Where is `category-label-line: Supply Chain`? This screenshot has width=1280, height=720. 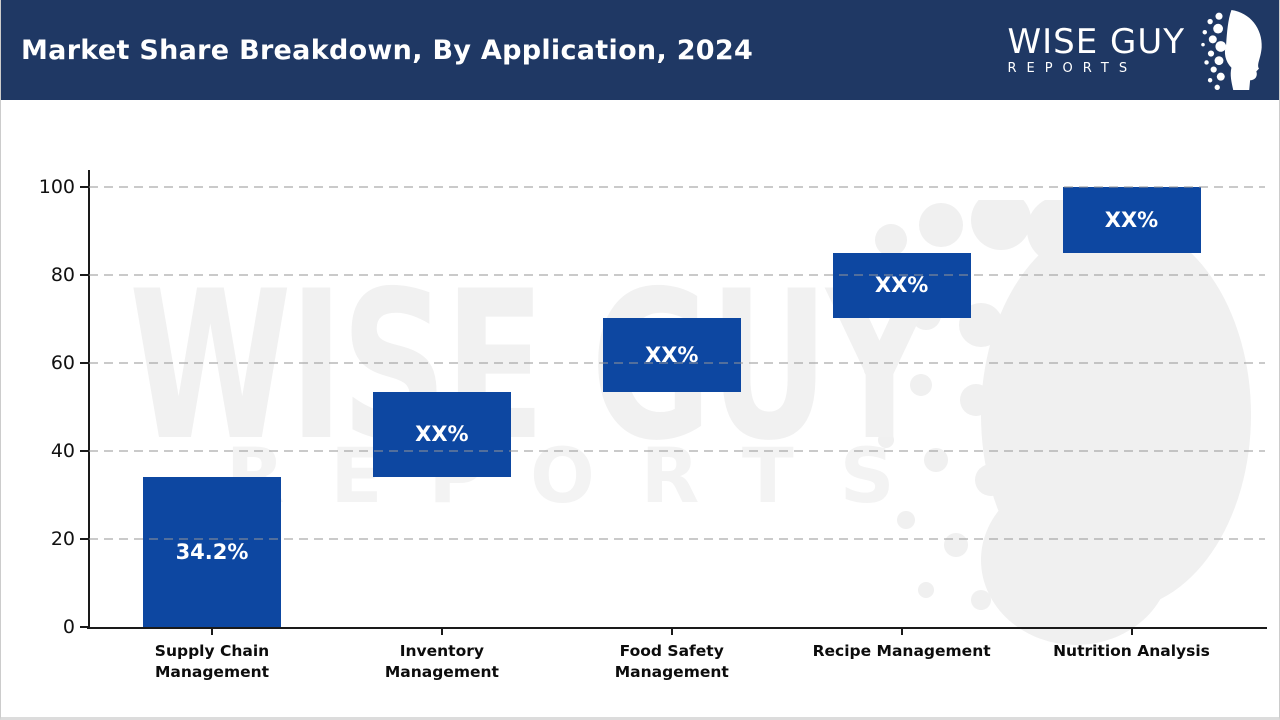 category-label-line: Supply Chain is located at coordinates (212, 651).